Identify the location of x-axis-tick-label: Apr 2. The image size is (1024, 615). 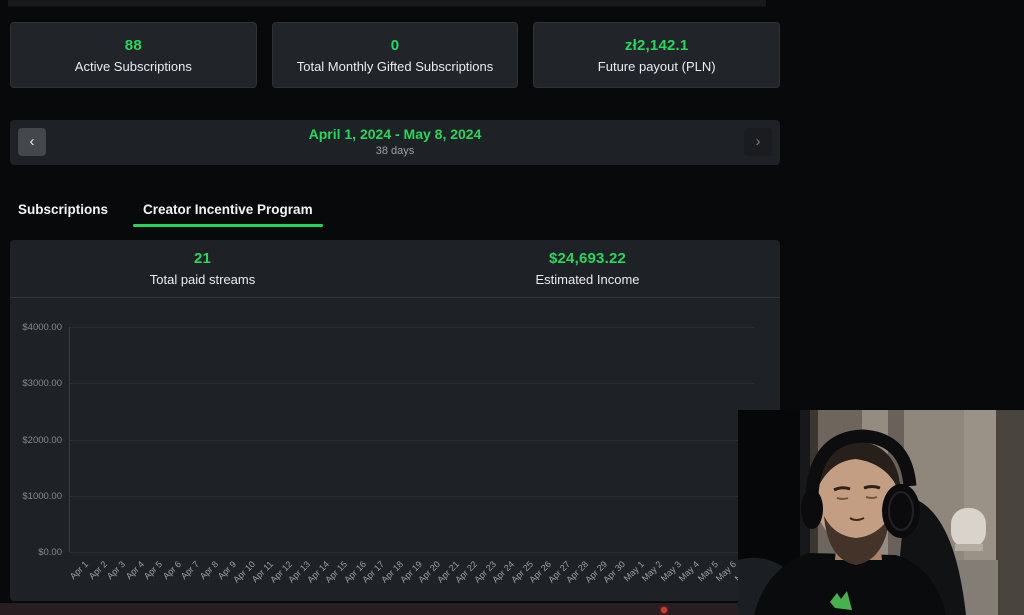
(97, 570).